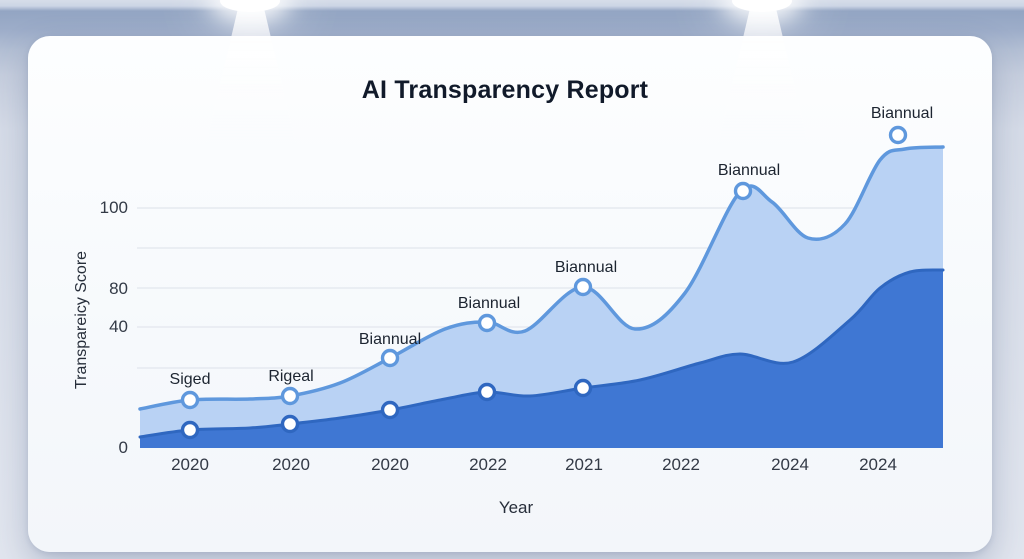 The image size is (1024, 559). What do you see at coordinates (505, 90) in the screenshot?
I see `chart-title: AI Transparency Report` at bounding box center [505, 90].